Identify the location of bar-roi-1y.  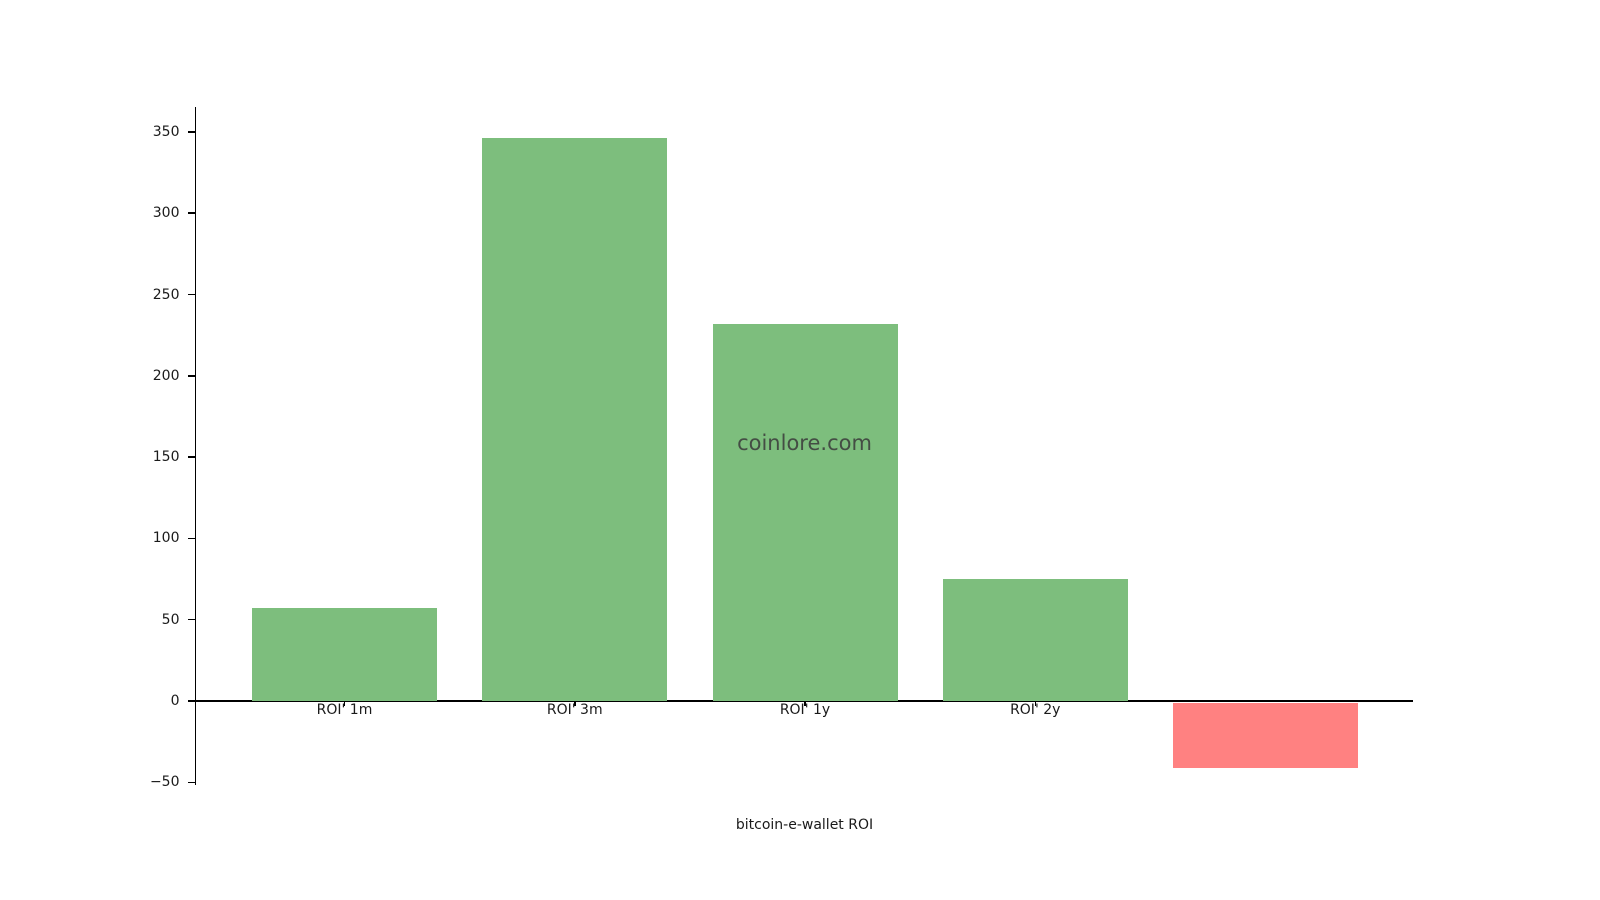
(805, 512).